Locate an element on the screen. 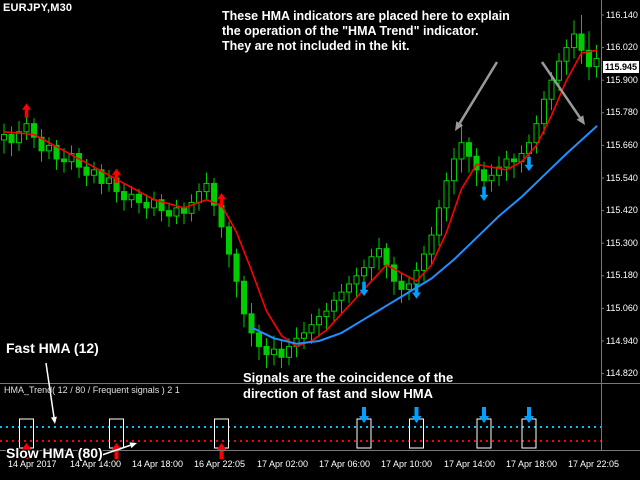  time-scale-label: 17 Apr 06:00 is located at coordinates (345, 464).